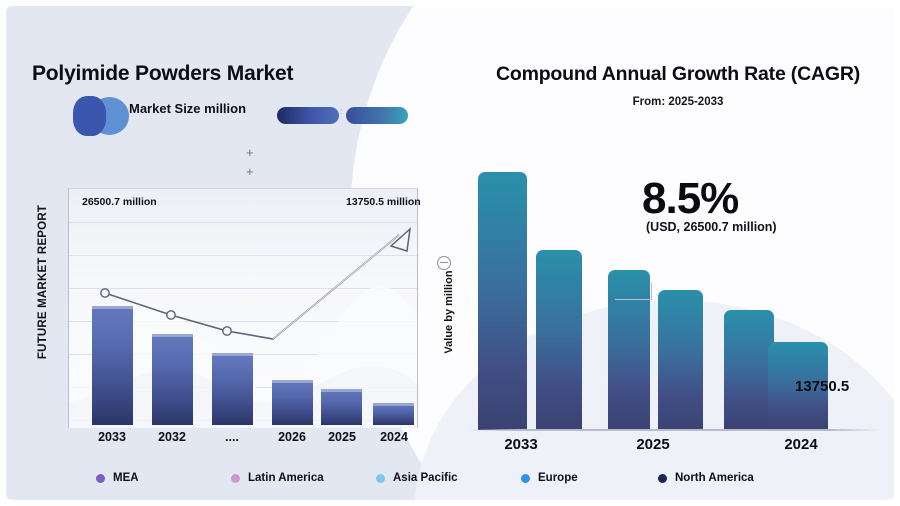 This screenshot has height=506, width=900. Describe the element at coordinates (292, 437) in the screenshot. I see `x-label-2026: 2026` at that location.